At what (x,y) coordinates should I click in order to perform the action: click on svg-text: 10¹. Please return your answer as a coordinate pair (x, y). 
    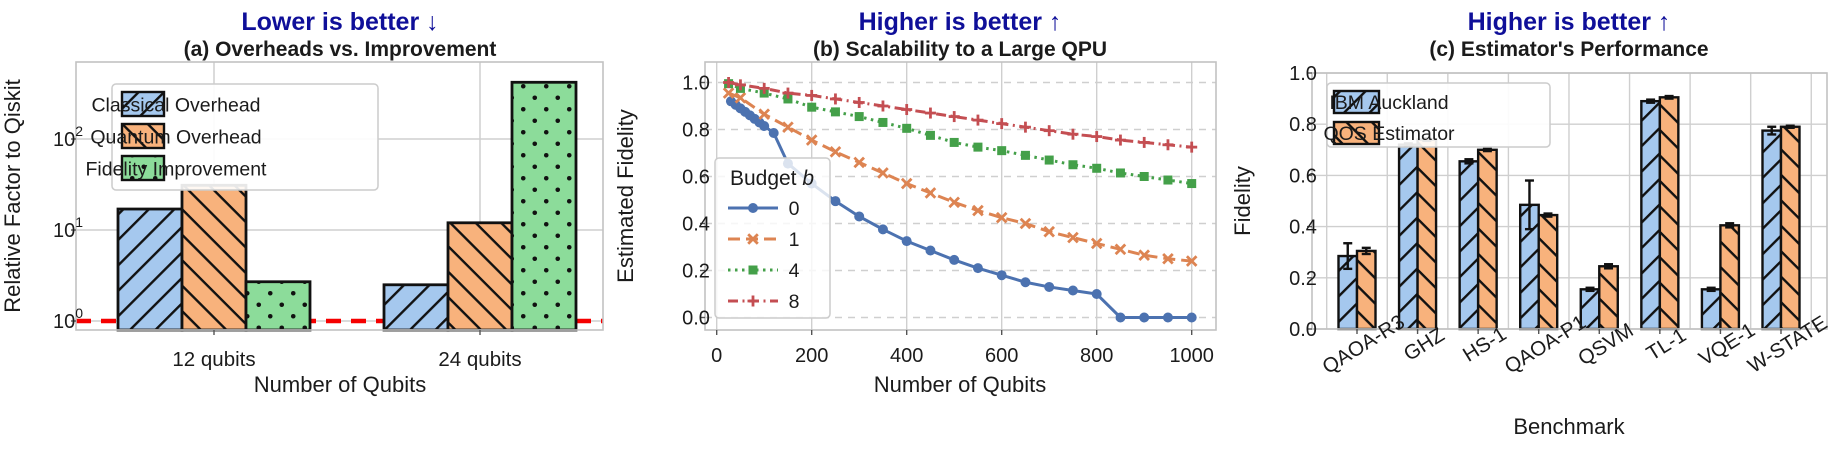
    Looking at the image, I should click on (68, 228).